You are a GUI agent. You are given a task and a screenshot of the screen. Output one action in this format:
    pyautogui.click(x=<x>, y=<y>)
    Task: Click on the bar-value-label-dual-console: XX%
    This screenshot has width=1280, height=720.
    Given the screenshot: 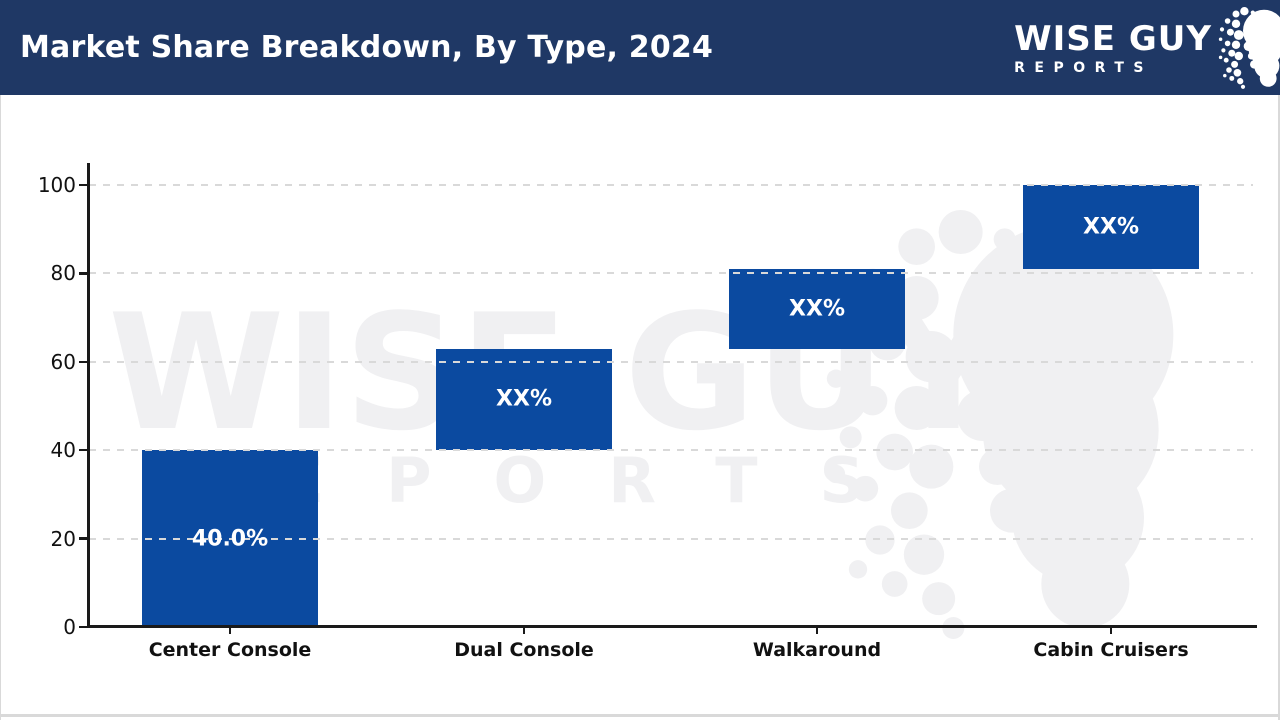 What is the action you would take?
    pyautogui.click(x=524, y=399)
    